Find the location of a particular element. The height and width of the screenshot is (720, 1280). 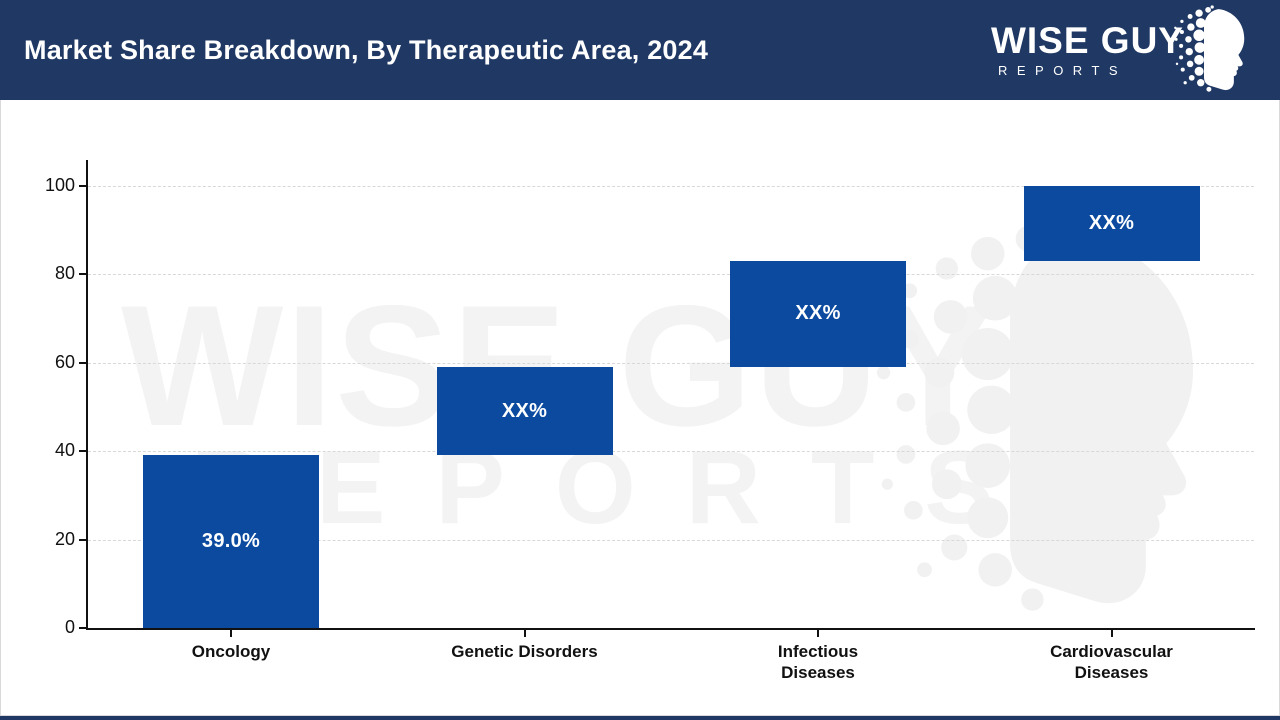

y-tick-label-20: 20 is located at coordinates (64, 538).